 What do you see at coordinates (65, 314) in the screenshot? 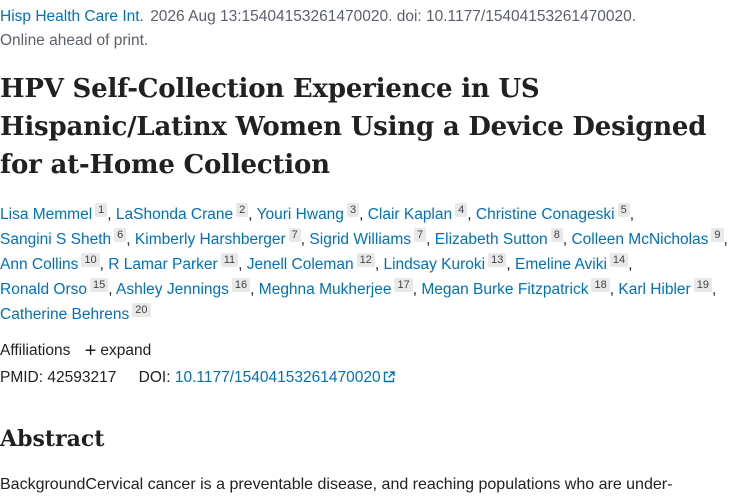
I see `author-name-link: Catherine Behrens` at bounding box center [65, 314].